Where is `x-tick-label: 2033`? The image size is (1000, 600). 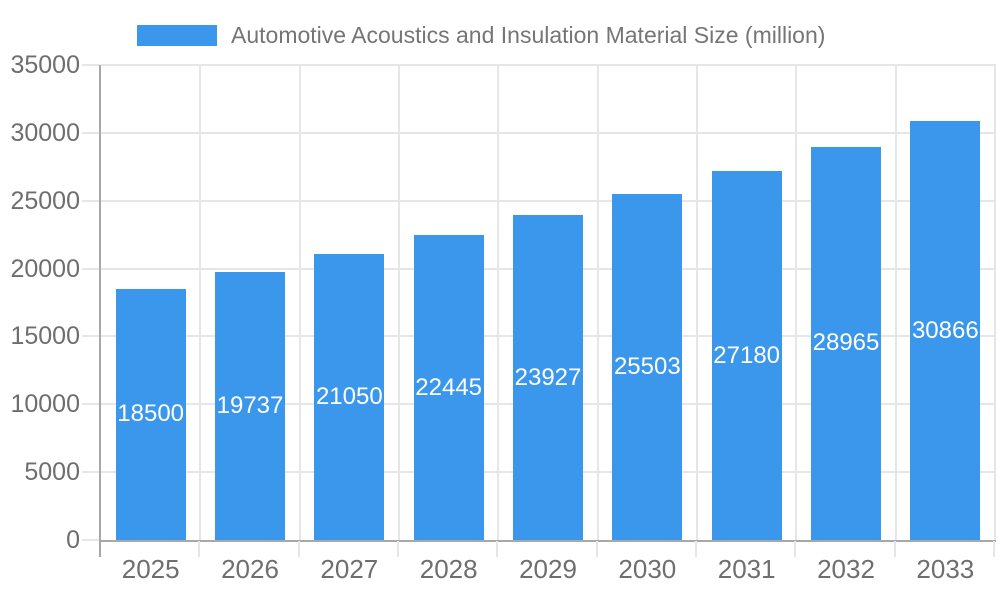 x-tick-label: 2033 is located at coordinates (945, 569).